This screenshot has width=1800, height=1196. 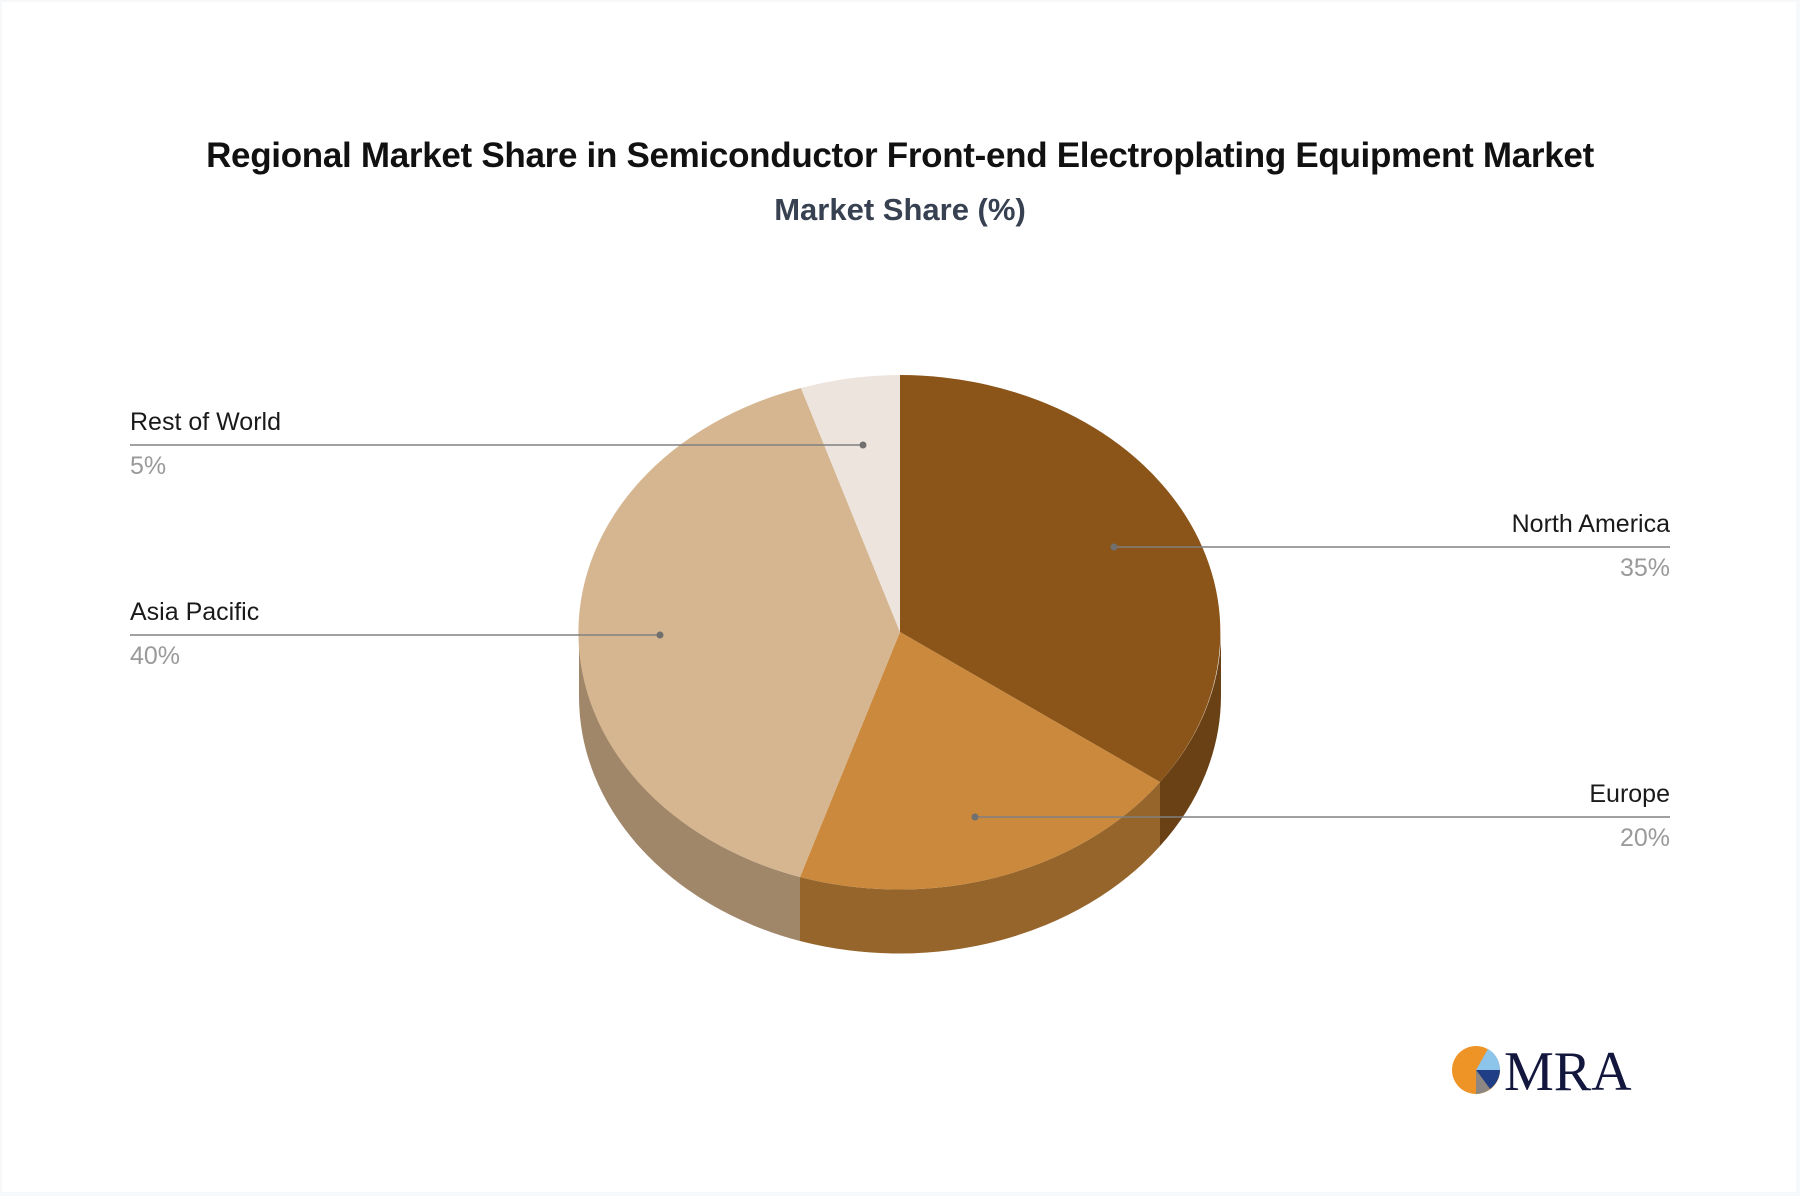 I want to click on value-north-america: 35%, so click(x=1644, y=568).